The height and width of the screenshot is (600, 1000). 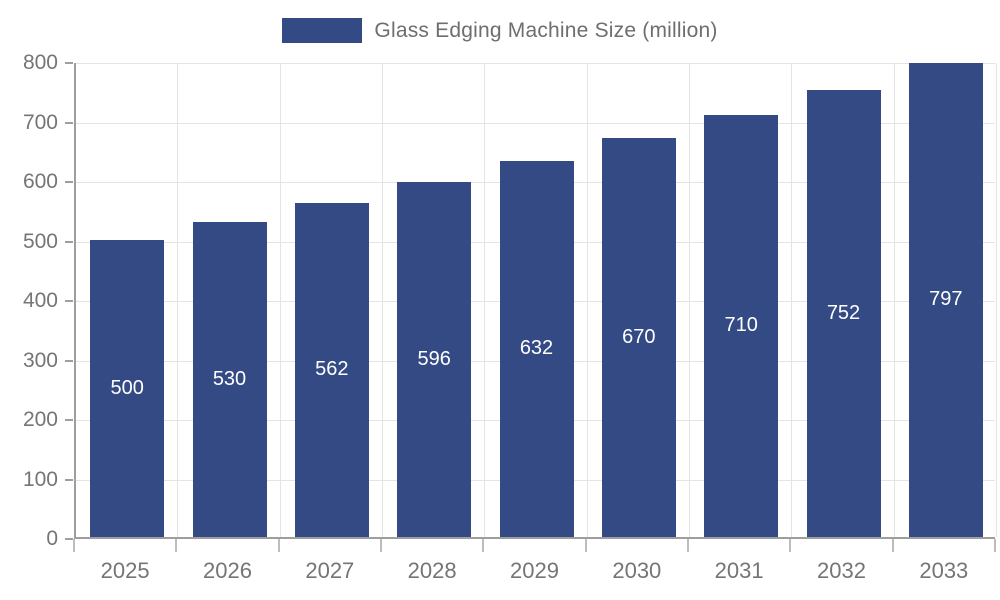 I want to click on y-axis-label: 200, so click(x=40, y=419).